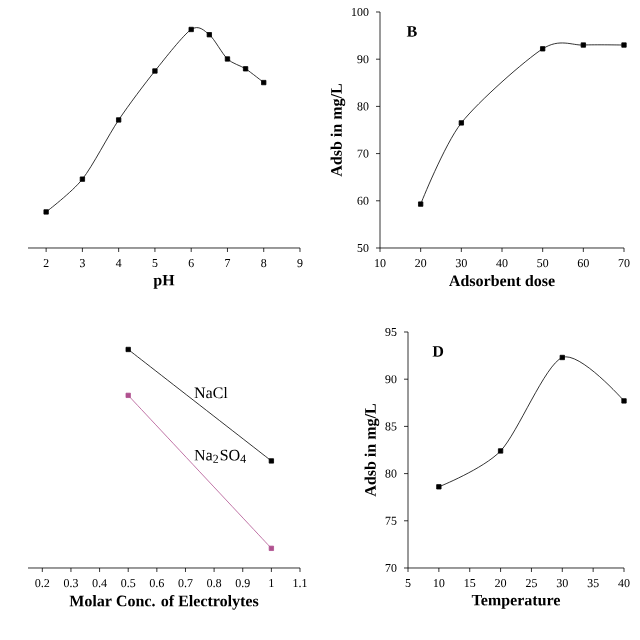 The image size is (640, 640). Describe the element at coordinates (502, 280) in the screenshot. I see `x-axis-title: Adsorbent dose` at that location.